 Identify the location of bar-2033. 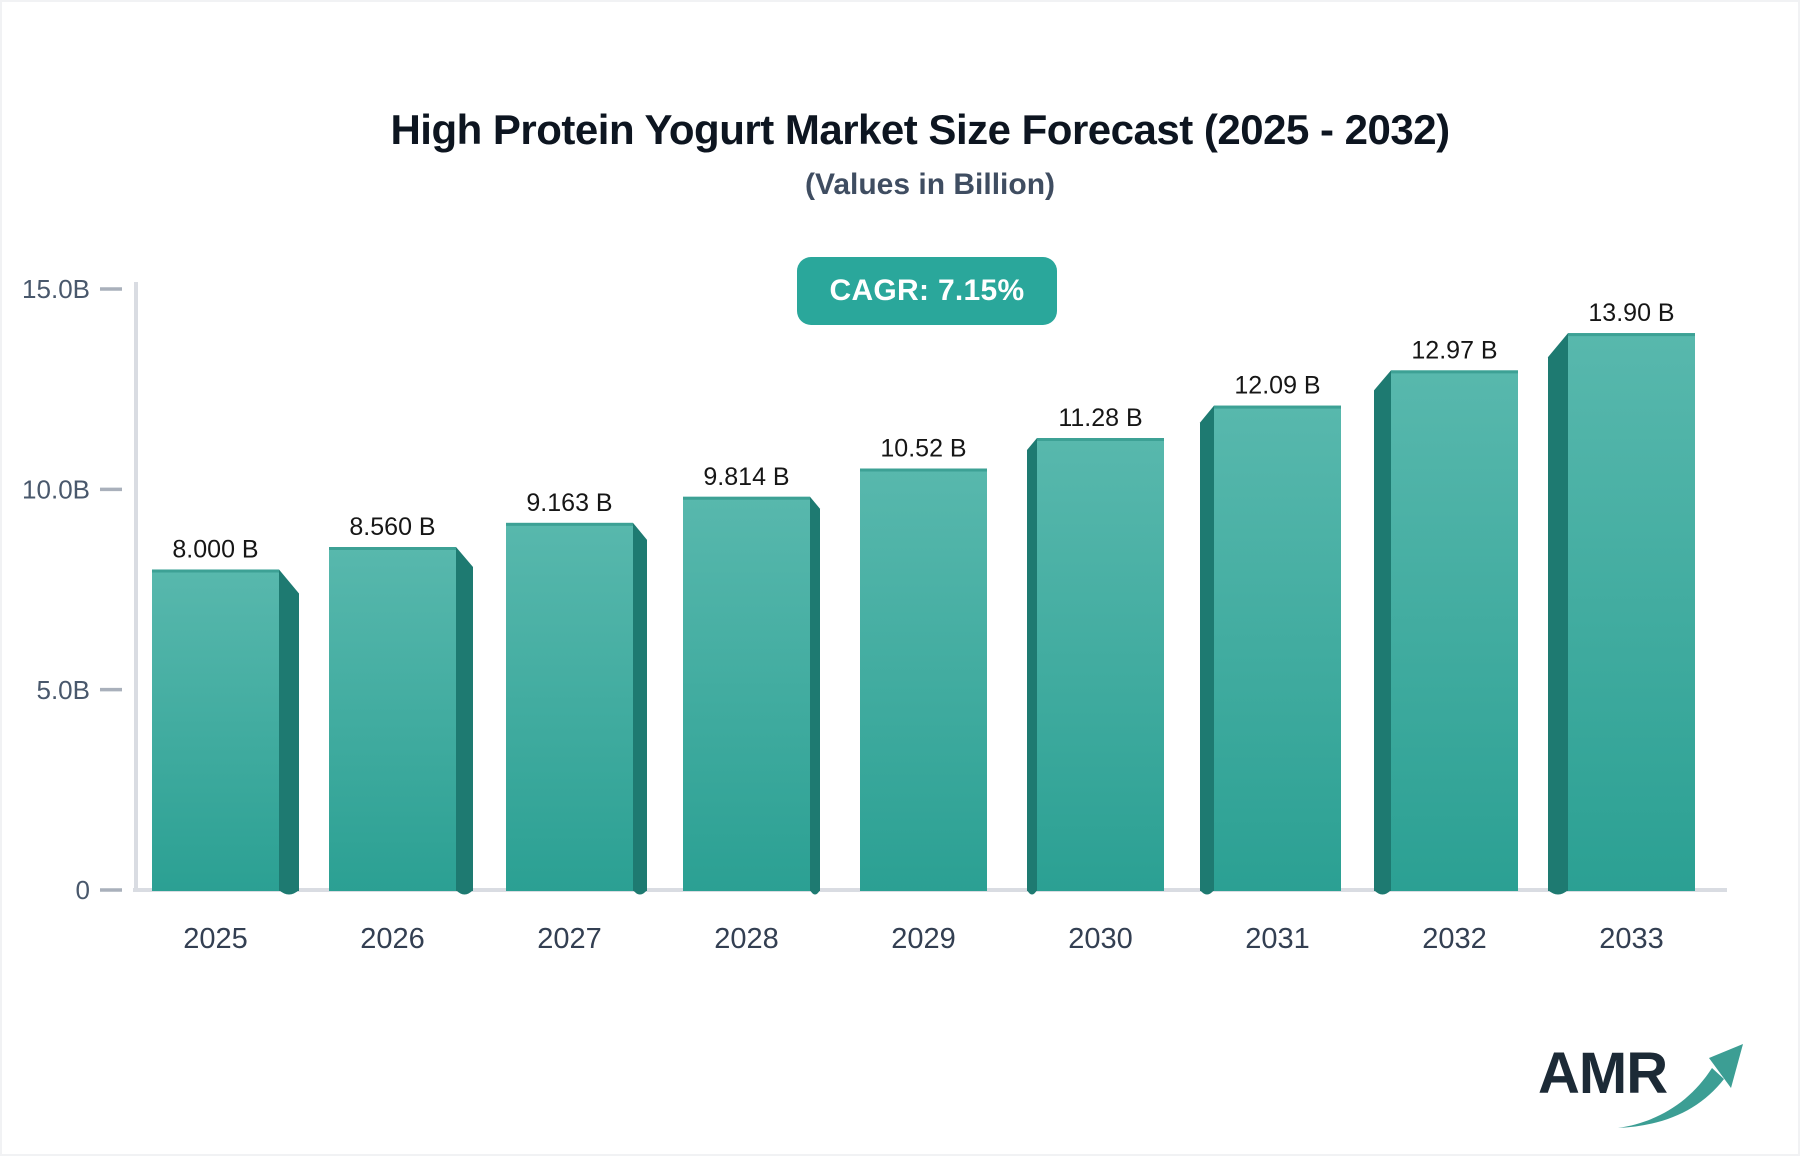
(1621, 614).